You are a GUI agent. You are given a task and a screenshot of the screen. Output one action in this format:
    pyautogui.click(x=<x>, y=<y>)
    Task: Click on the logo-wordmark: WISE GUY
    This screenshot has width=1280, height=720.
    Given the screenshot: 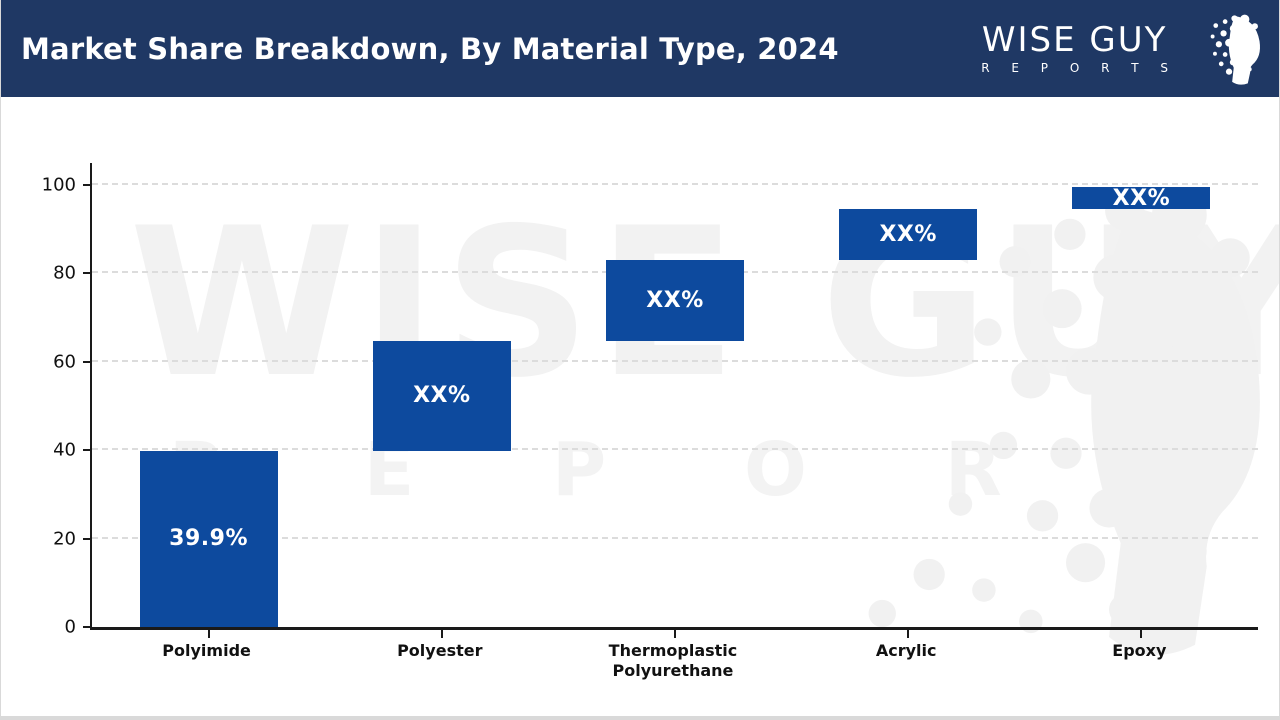 What is the action you would take?
    pyautogui.click(x=1074, y=40)
    